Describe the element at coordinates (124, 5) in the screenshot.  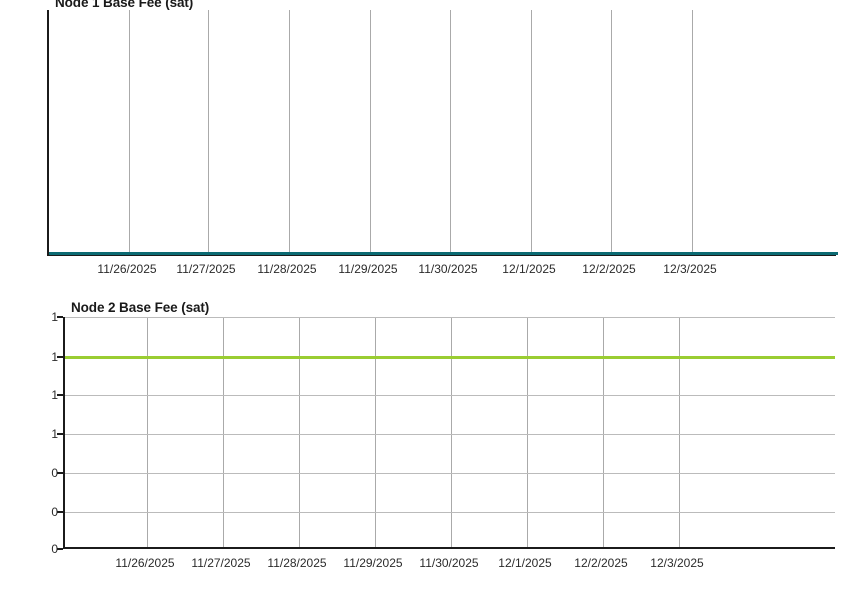
I see `chart-title-node-1: Node 1 Base Fee (sat)` at that location.